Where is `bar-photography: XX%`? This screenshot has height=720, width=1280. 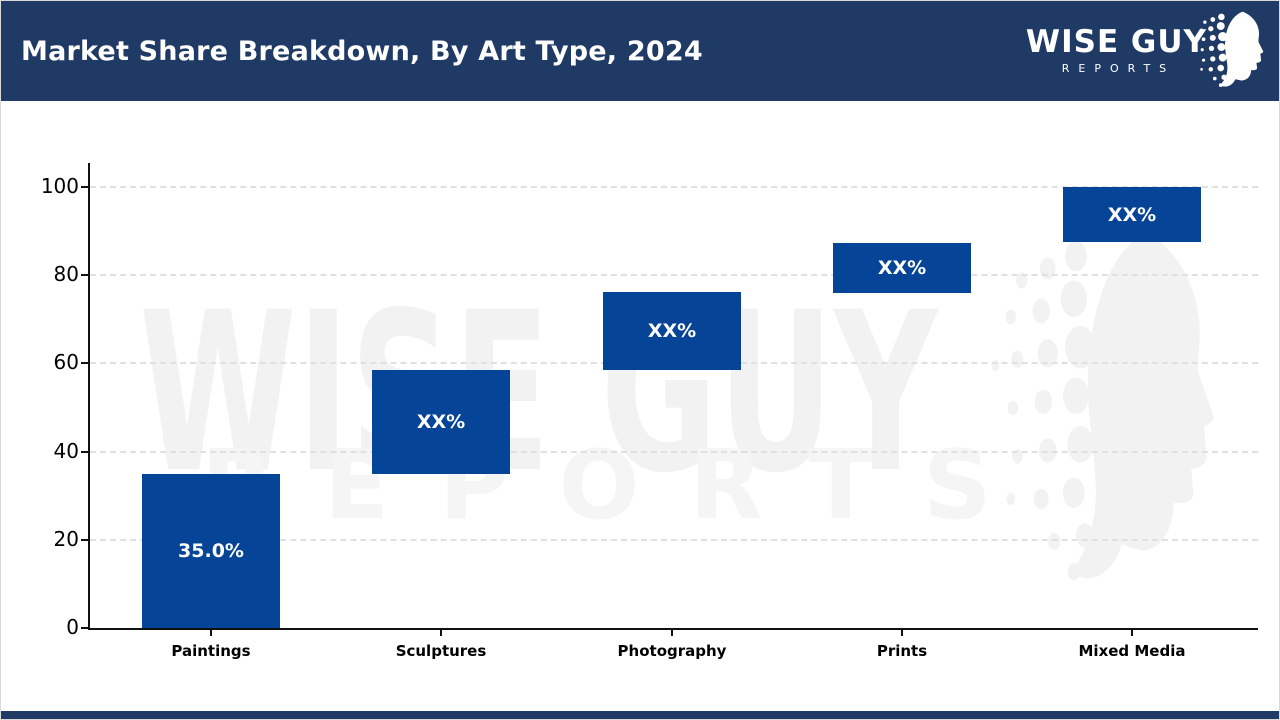
bar-photography: XX% is located at coordinates (672, 331).